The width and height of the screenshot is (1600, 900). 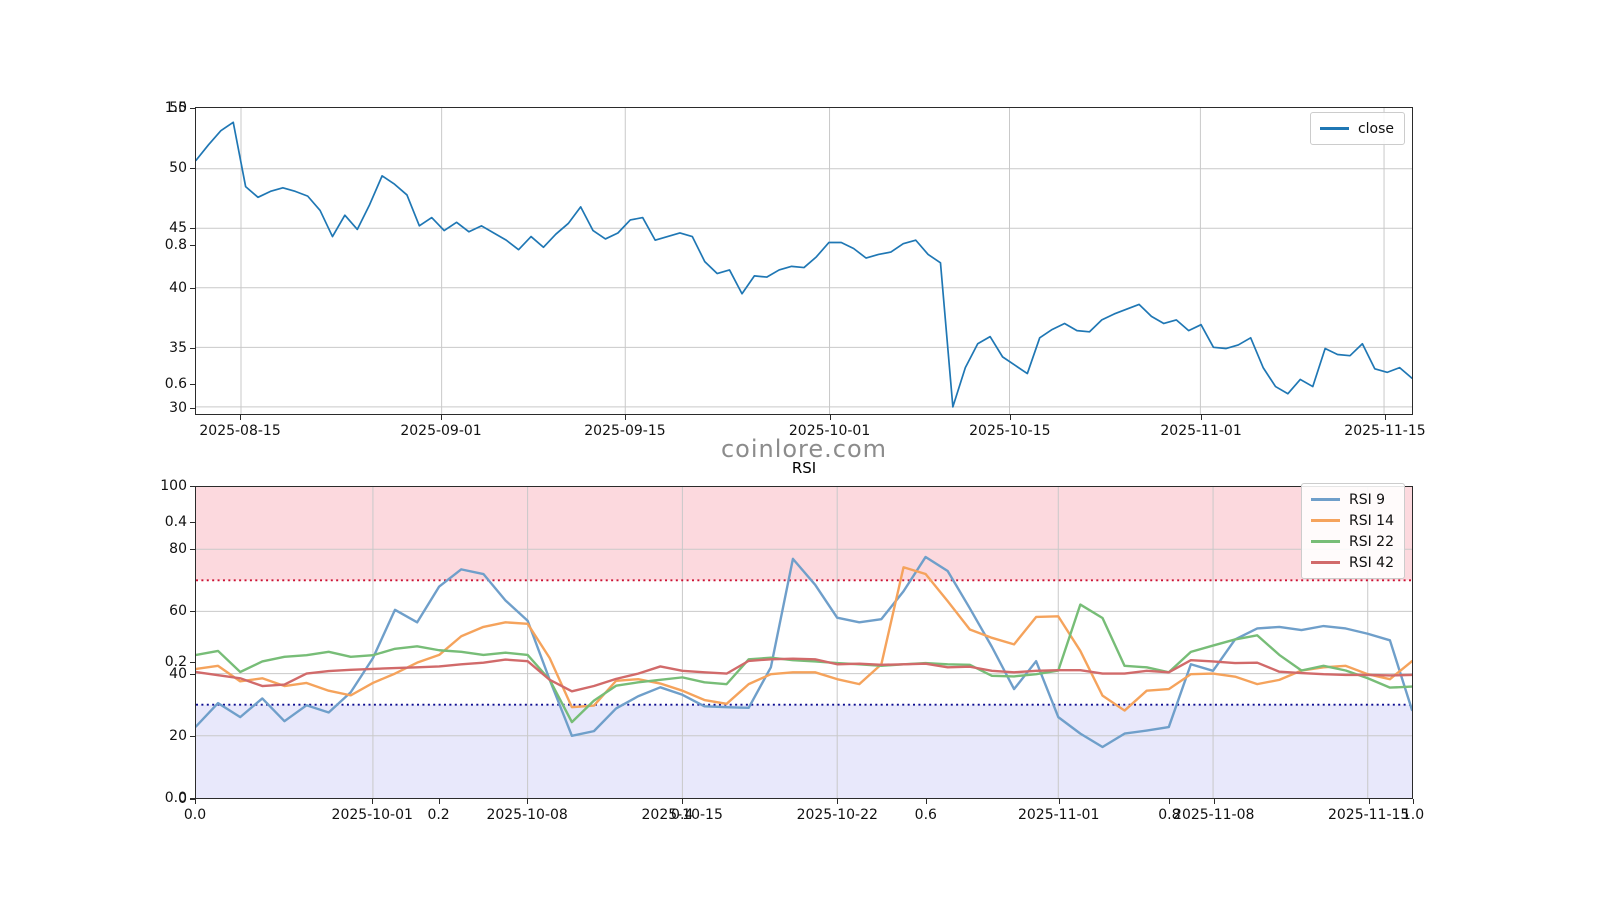 I want to click on legend-entry: RSI 42, so click(x=1352, y=562).